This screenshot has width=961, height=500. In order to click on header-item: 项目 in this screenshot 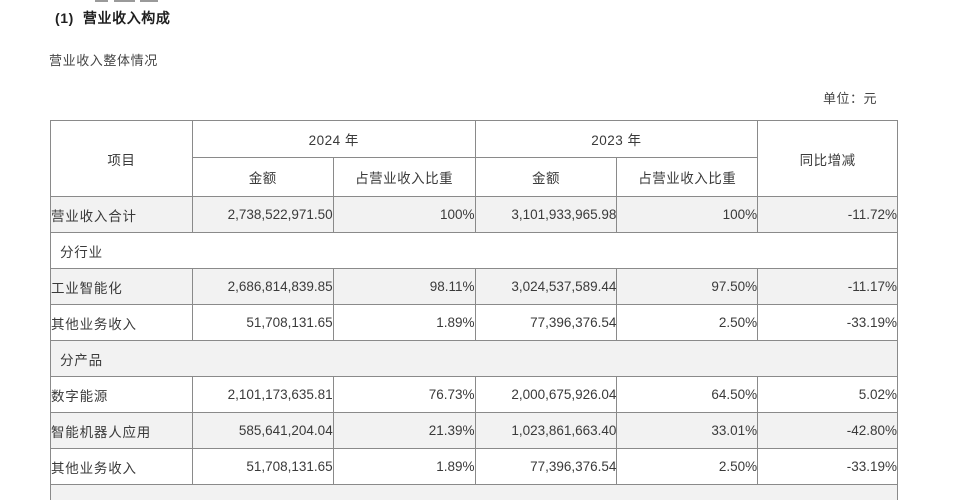, I will do `click(121, 158)`.